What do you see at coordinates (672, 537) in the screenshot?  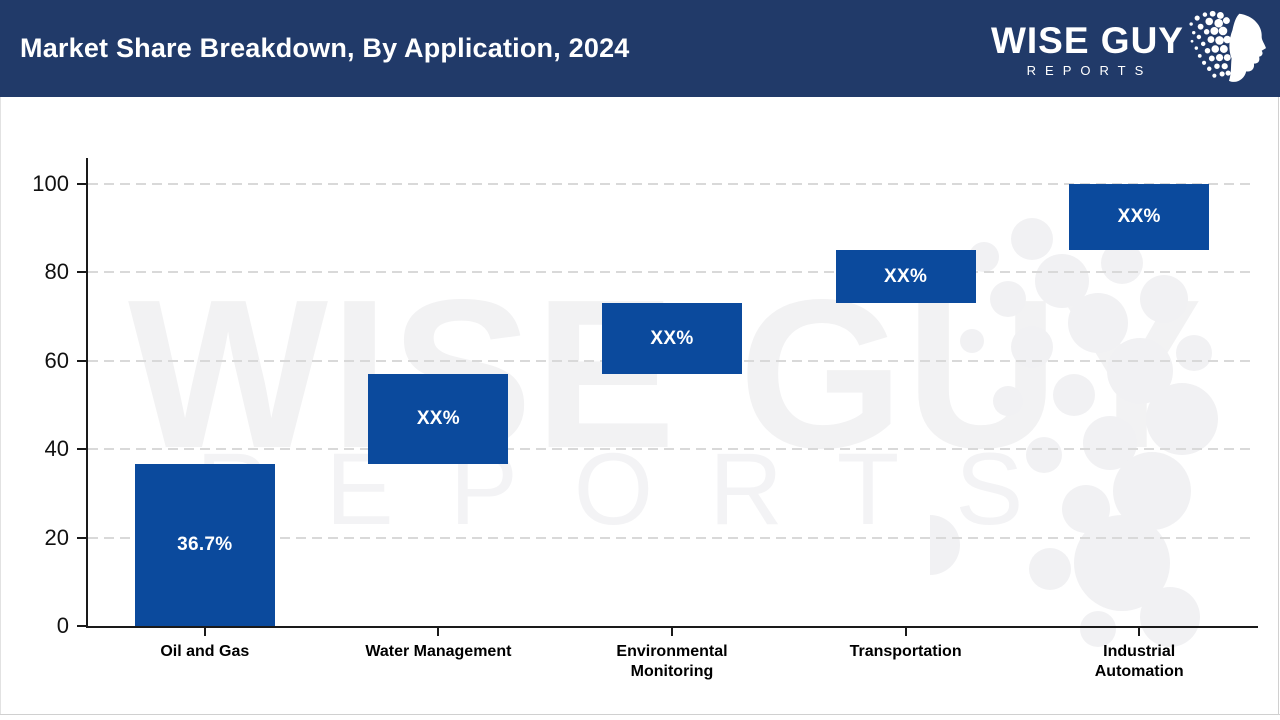 I see `gridline-y20` at bounding box center [672, 537].